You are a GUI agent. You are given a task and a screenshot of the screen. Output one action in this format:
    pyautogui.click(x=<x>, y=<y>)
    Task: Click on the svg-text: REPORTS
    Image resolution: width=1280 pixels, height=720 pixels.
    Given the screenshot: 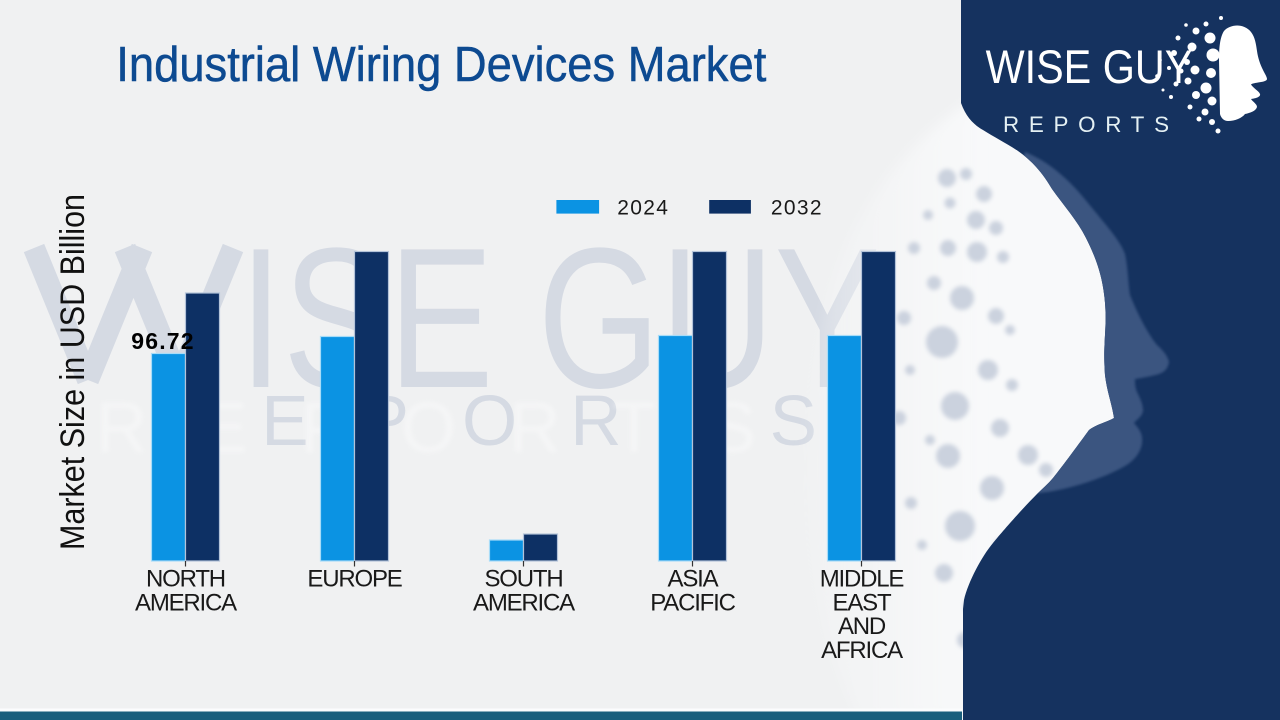 What is the action you would take?
    pyautogui.click(x=1092, y=124)
    